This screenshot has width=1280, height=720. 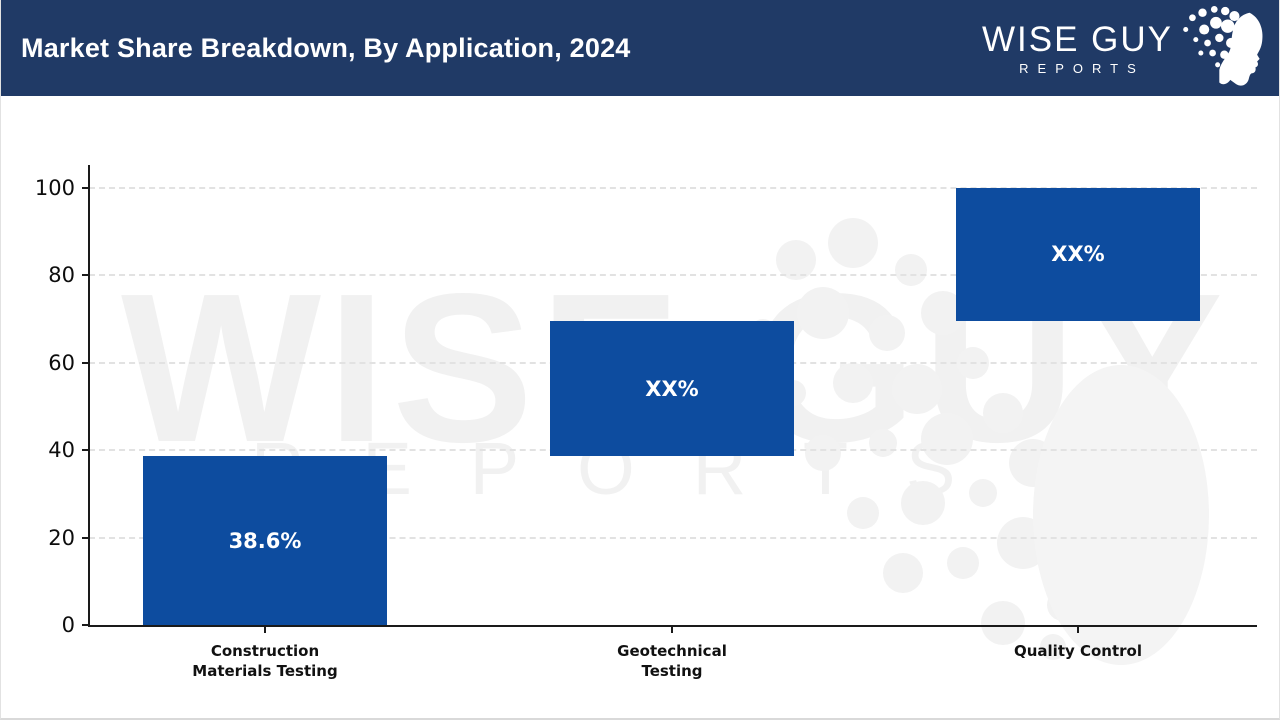 I want to click on x-category-label: Geotechnical Testing, so click(x=672, y=661).